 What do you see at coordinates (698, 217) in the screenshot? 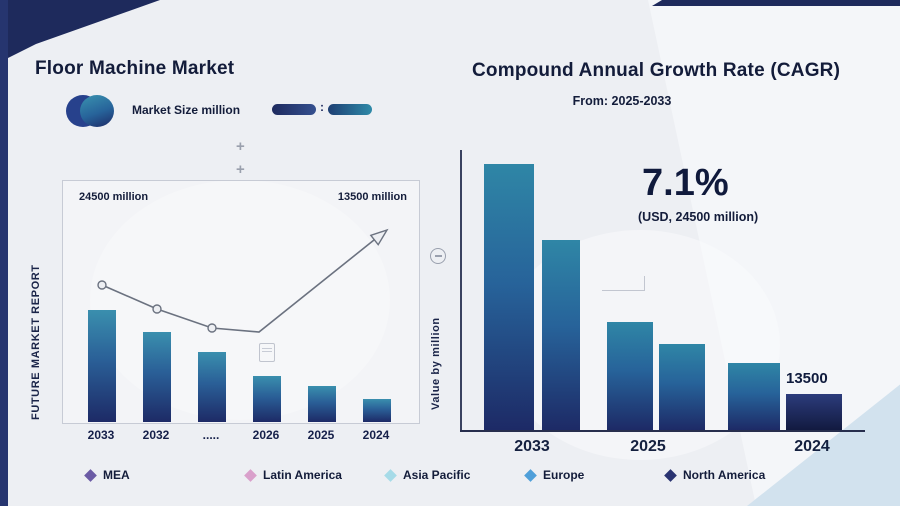
I see `cagr-note: (USD, 24500 million)` at bounding box center [698, 217].